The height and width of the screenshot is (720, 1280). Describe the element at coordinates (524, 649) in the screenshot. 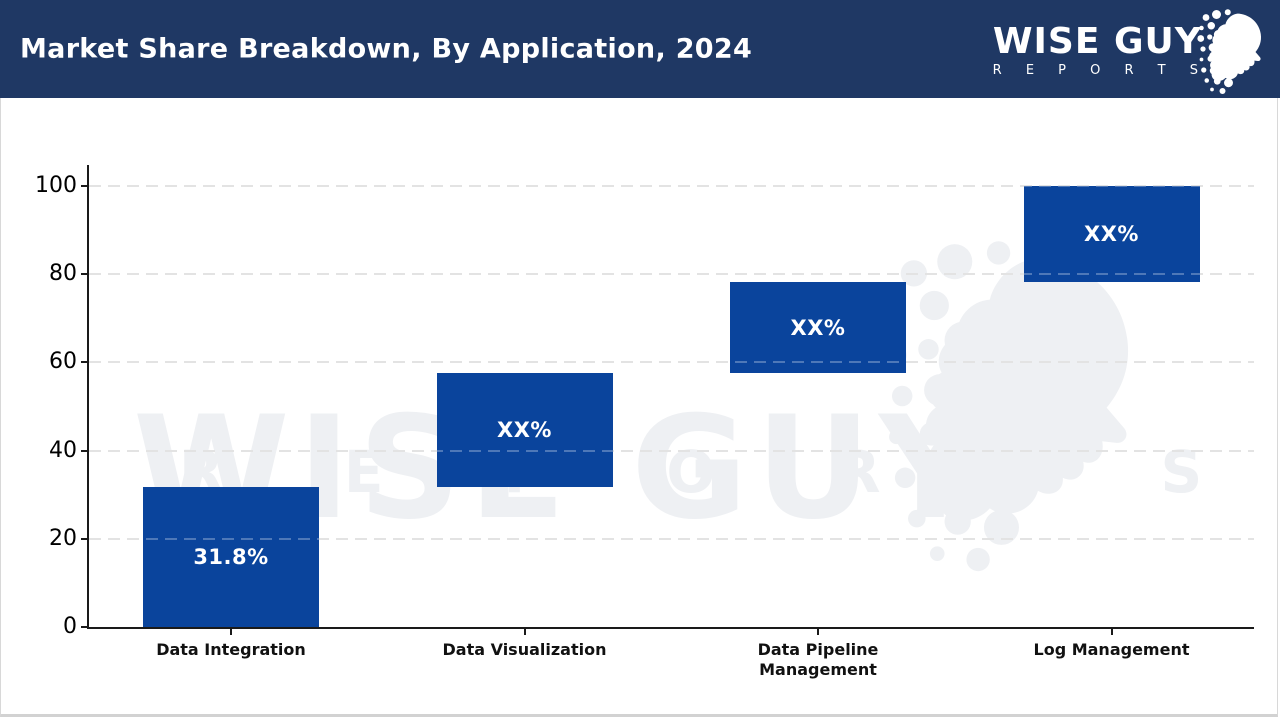

I see `x-category-label: Data Visualization` at that location.